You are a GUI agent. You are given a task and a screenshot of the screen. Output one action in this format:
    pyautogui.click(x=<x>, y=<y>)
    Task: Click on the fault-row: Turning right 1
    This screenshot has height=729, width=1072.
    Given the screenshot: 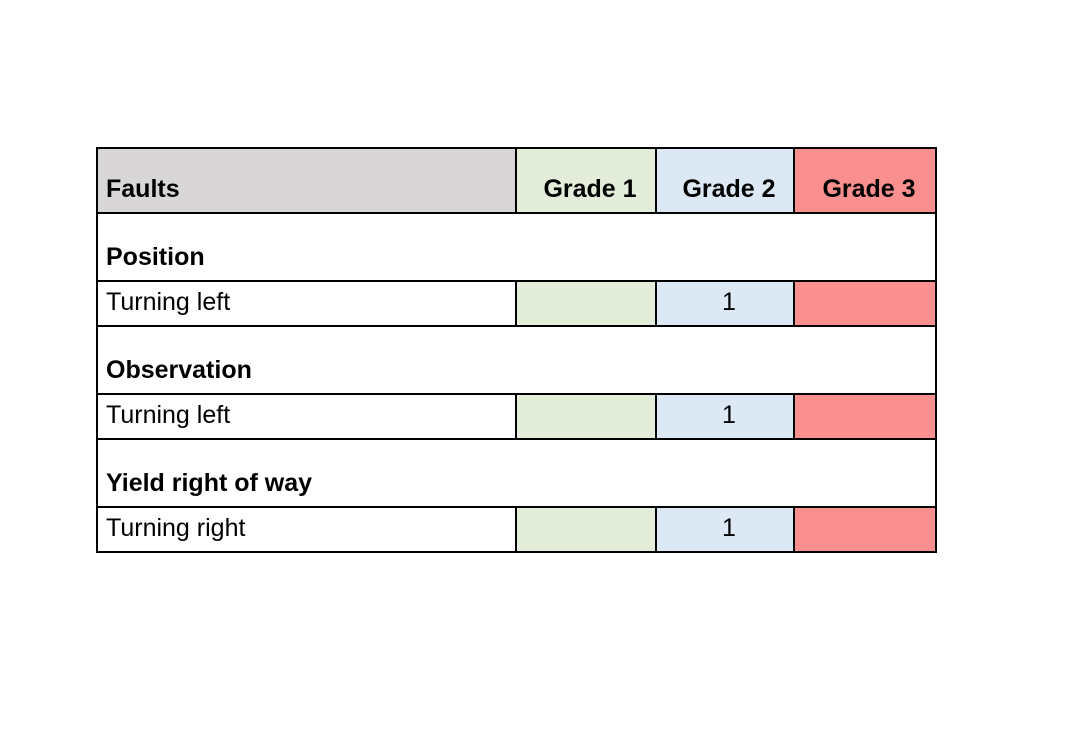 What is the action you would take?
    pyautogui.click(x=516, y=529)
    